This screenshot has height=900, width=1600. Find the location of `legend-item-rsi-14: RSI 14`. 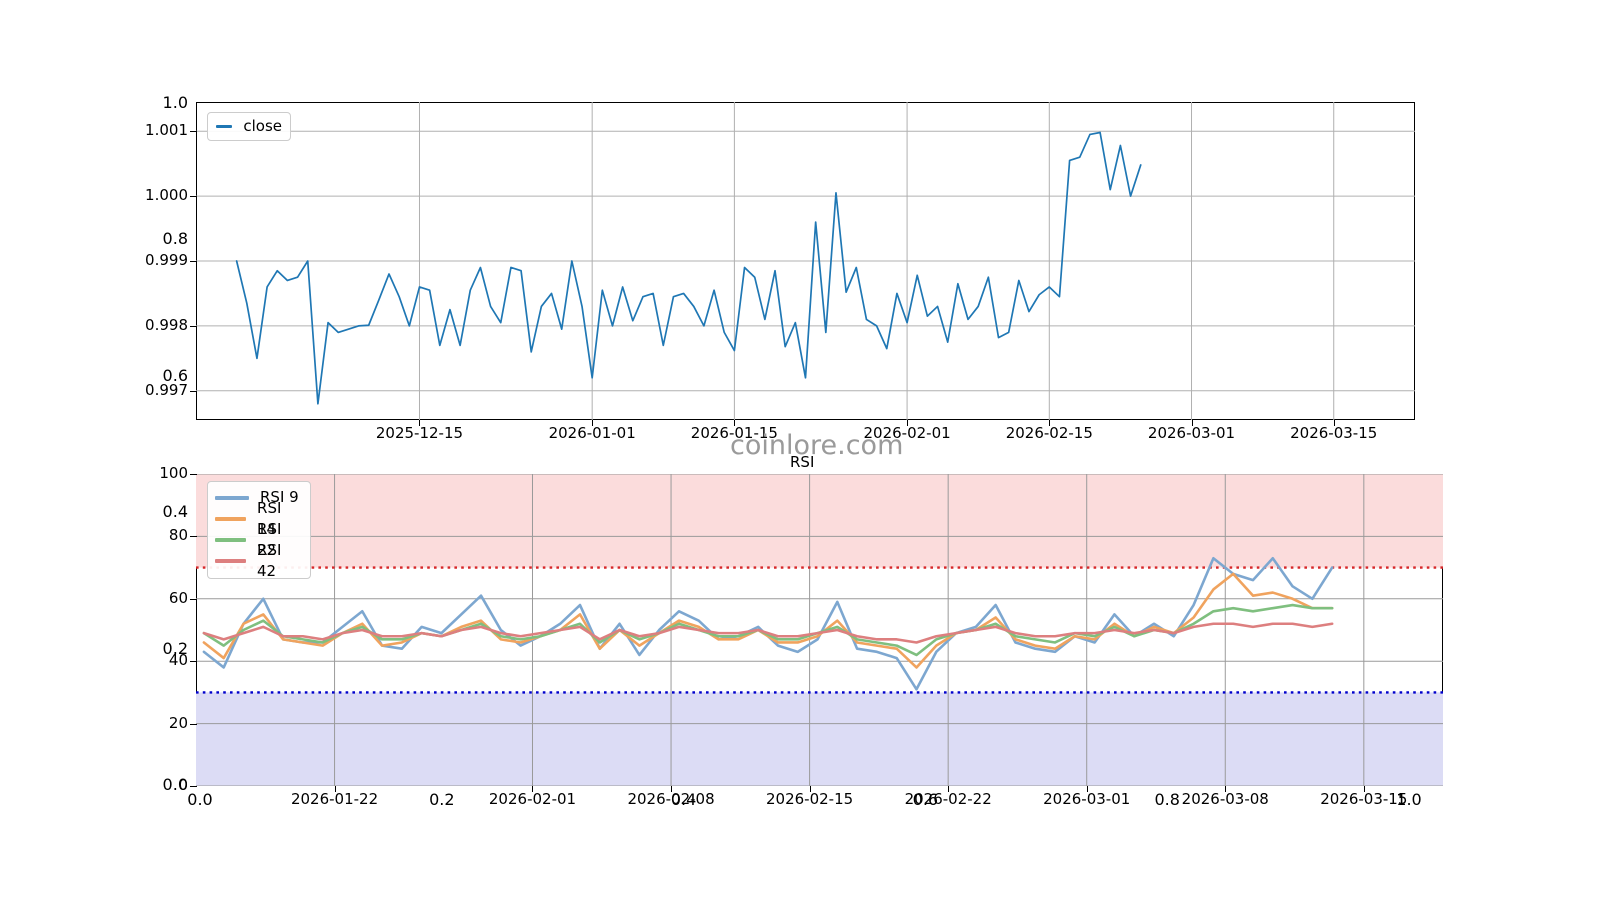

legend-item-rsi-14: RSI 14 is located at coordinates (258, 518).